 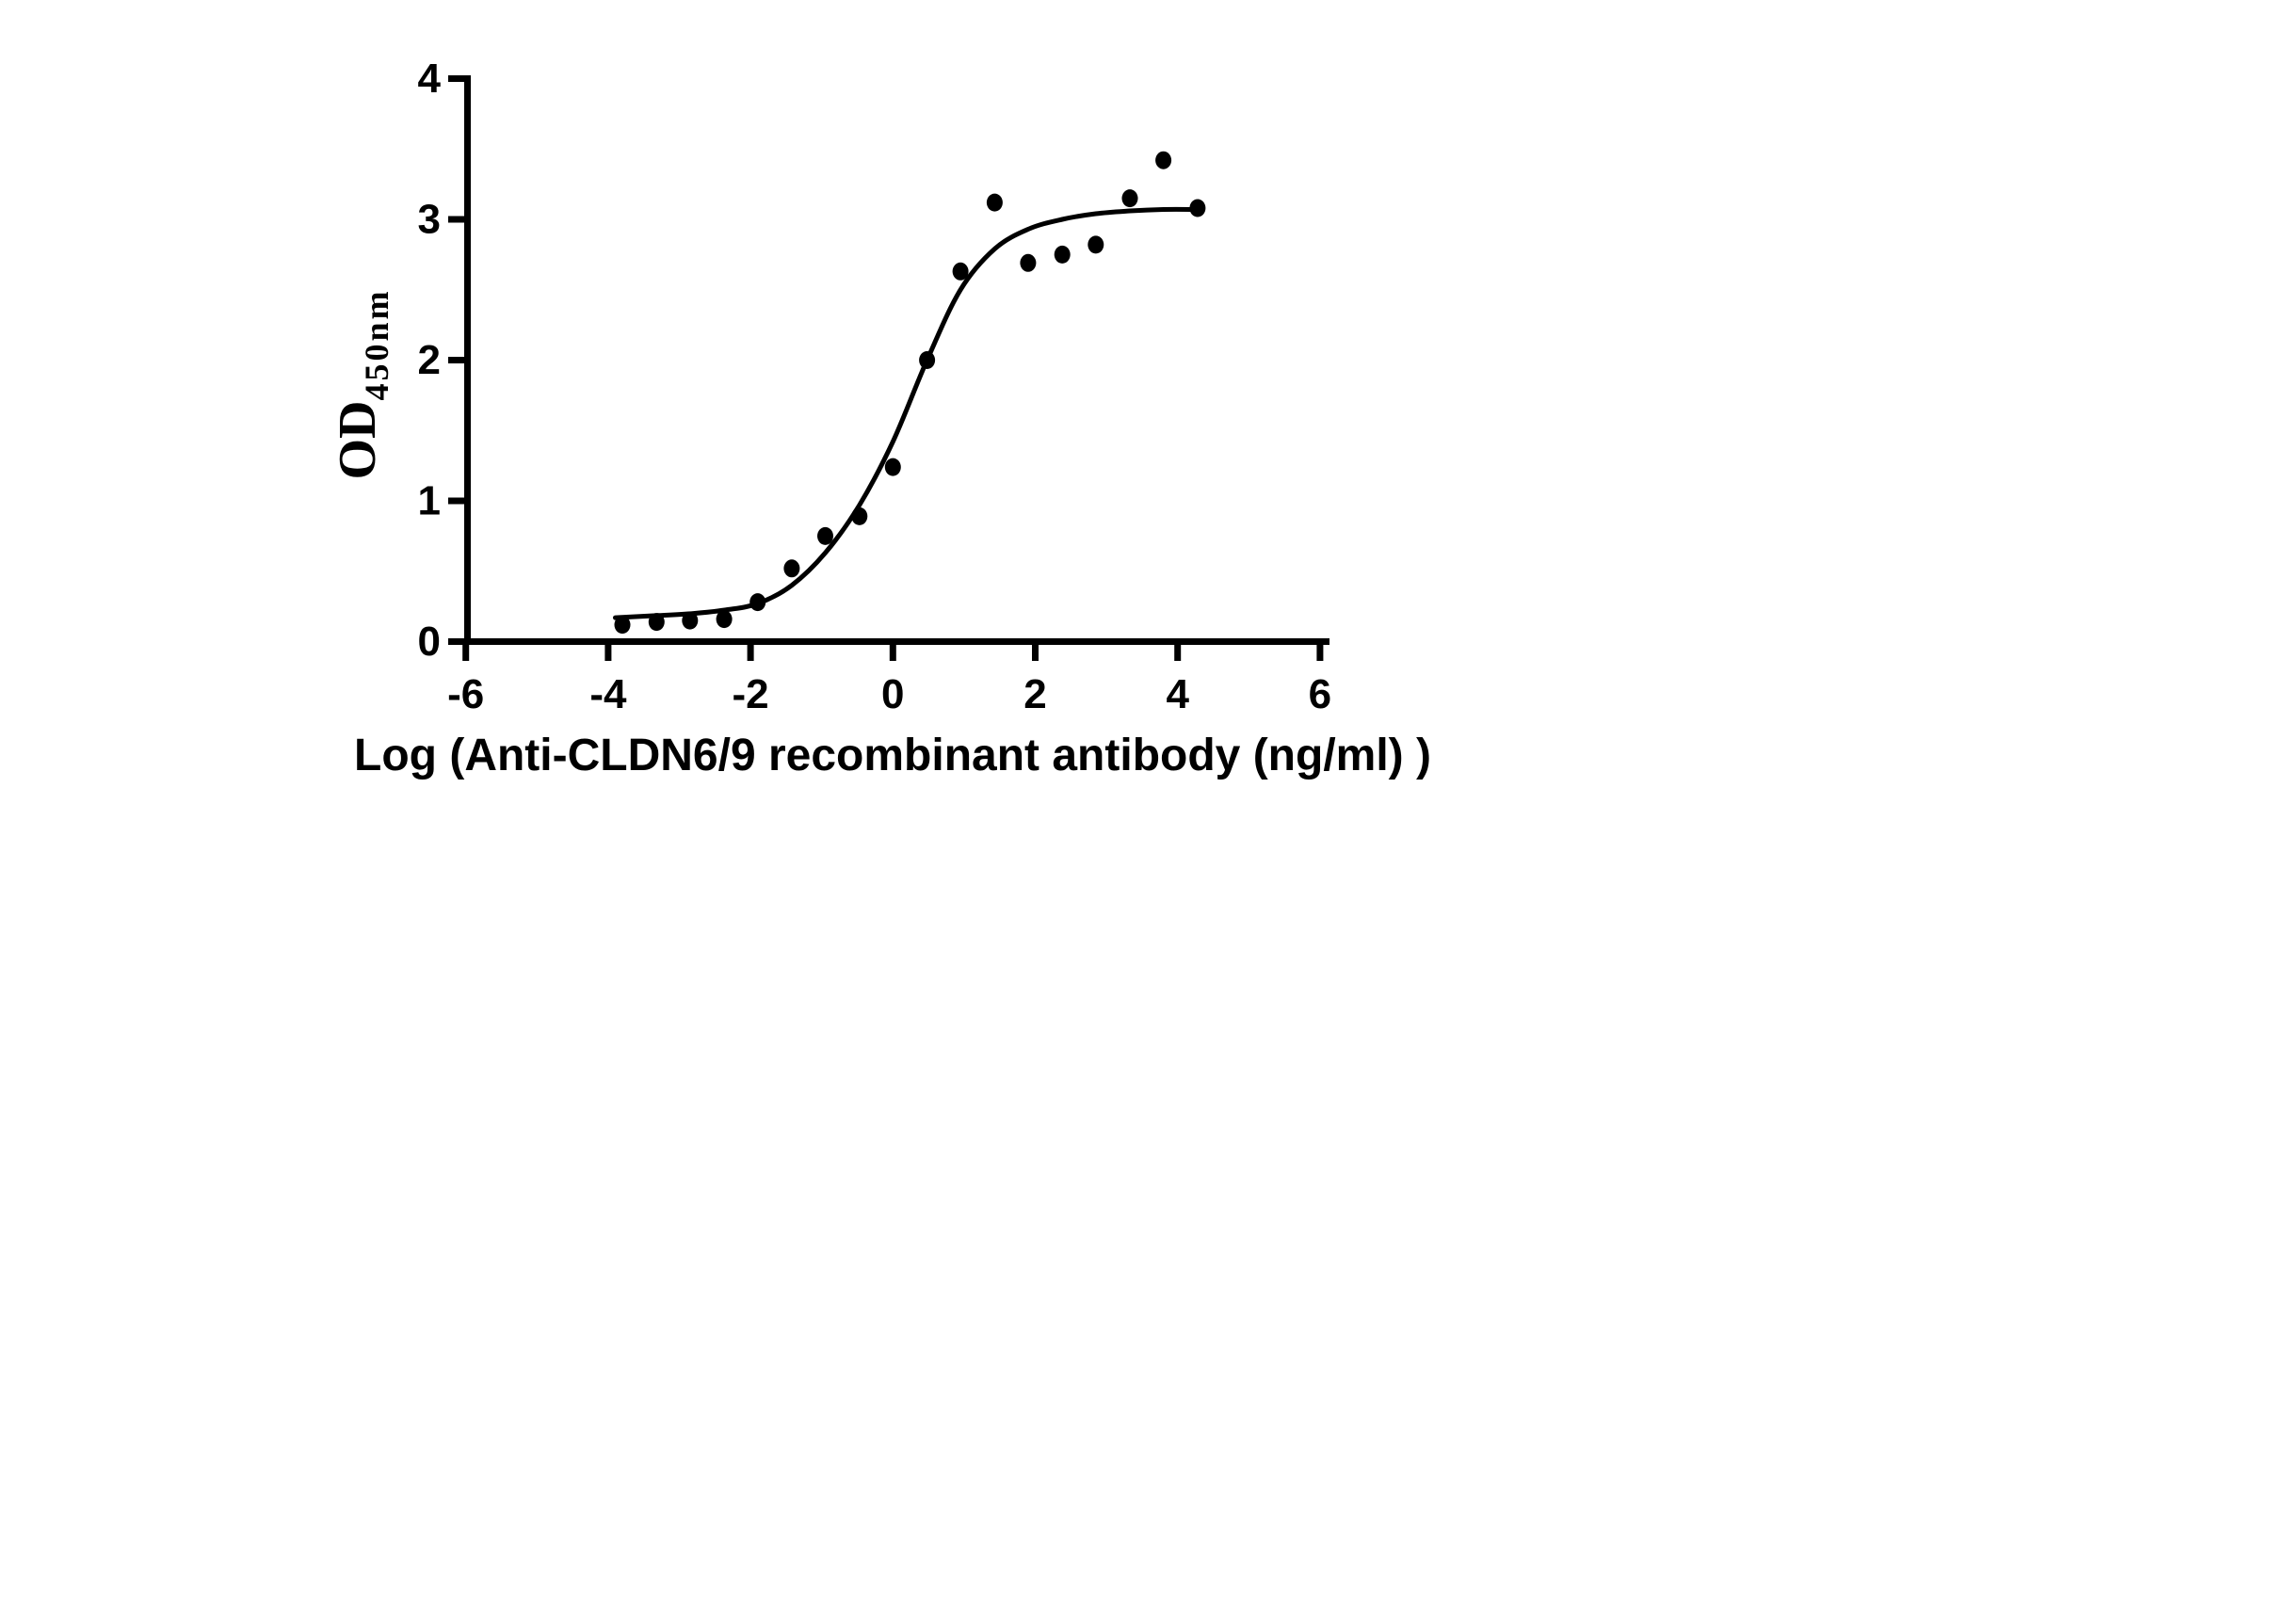 I want to click on plot-area, so click(x=909, y=393).